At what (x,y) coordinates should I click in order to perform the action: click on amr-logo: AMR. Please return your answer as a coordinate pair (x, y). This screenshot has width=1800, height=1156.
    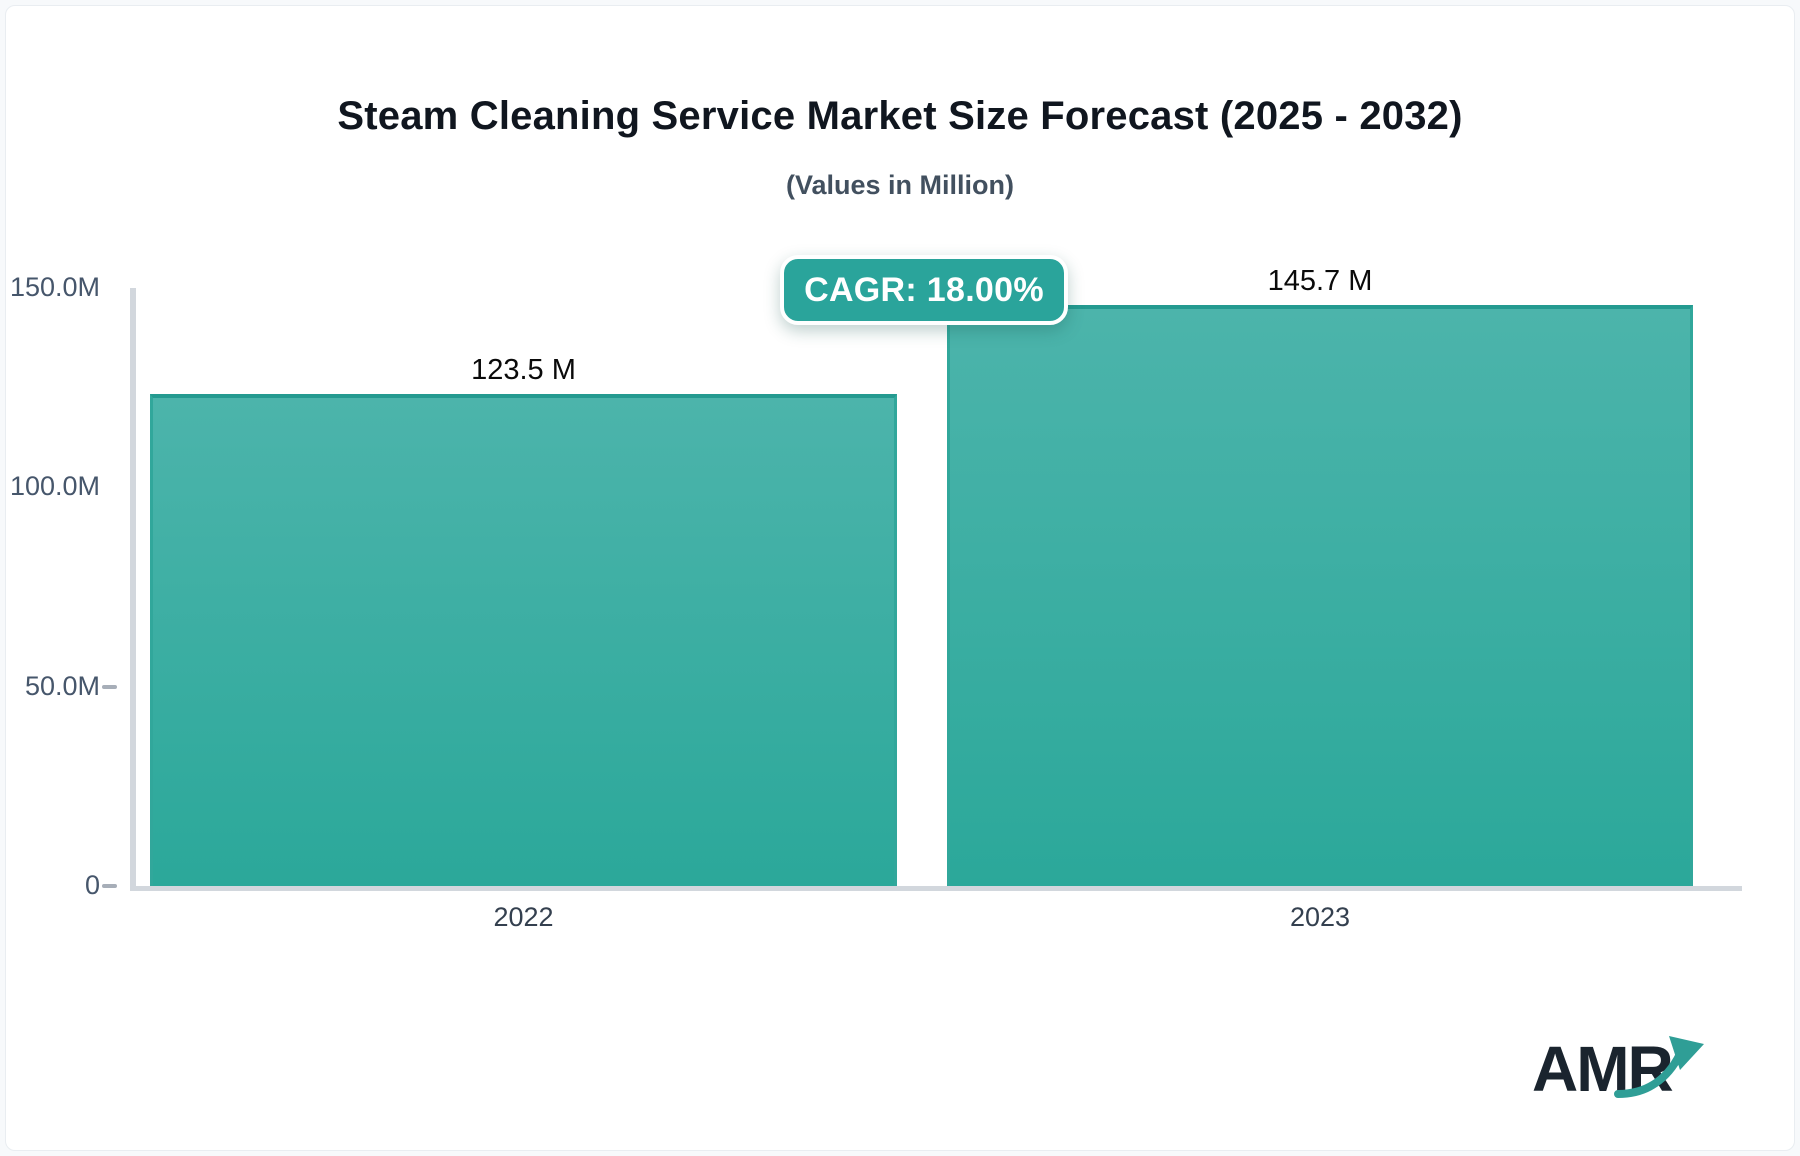
    Looking at the image, I should click on (1632, 1072).